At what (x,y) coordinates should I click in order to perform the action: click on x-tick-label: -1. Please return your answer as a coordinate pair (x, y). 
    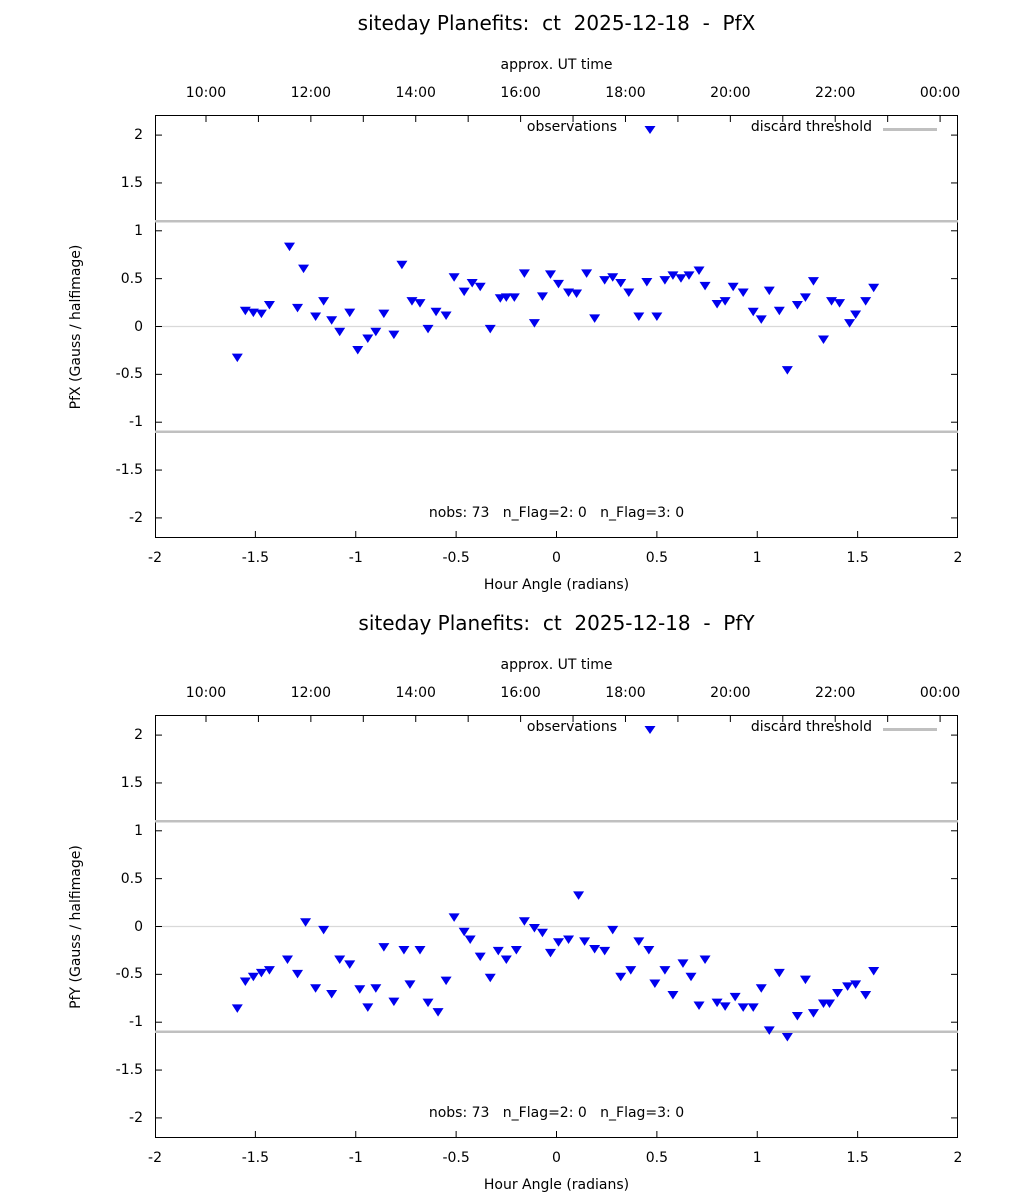
    Looking at the image, I should click on (355, 558).